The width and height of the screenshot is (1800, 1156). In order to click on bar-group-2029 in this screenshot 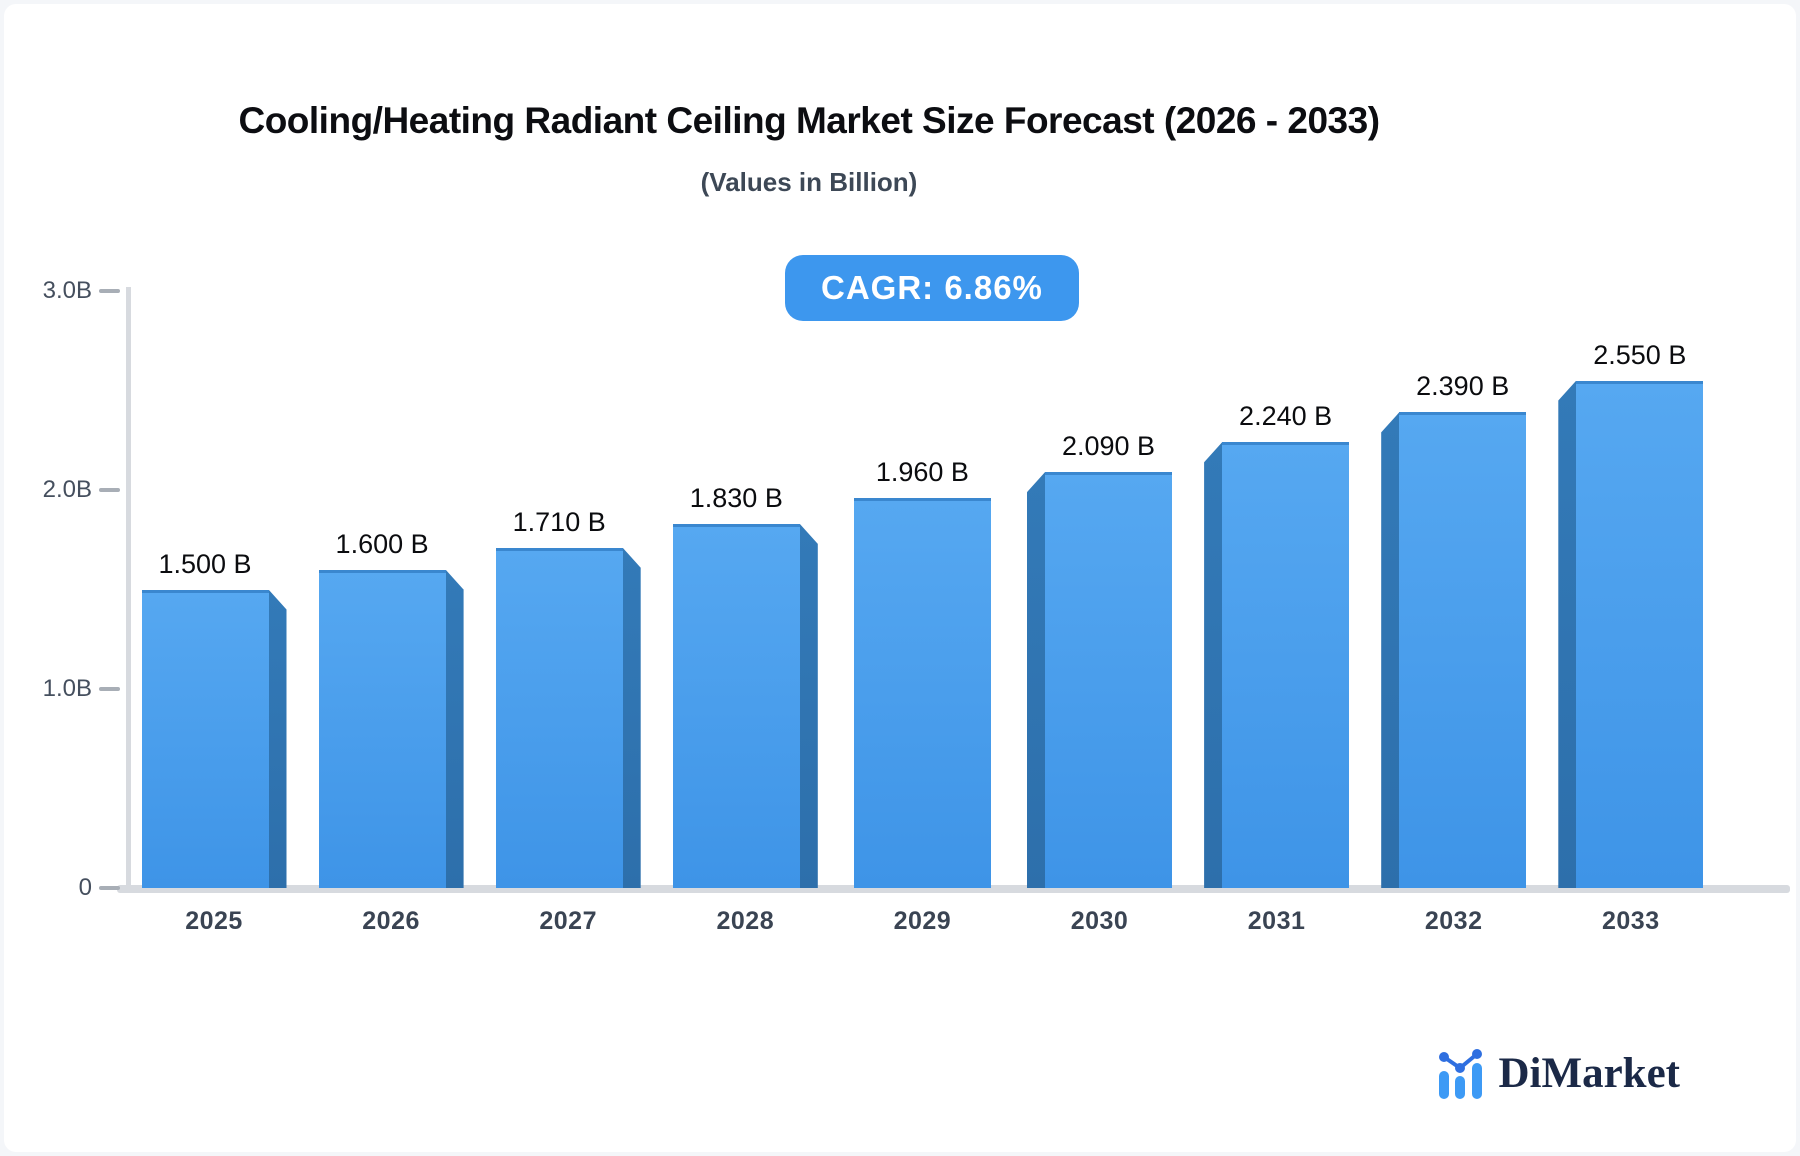, I will do `click(922, 692)`.